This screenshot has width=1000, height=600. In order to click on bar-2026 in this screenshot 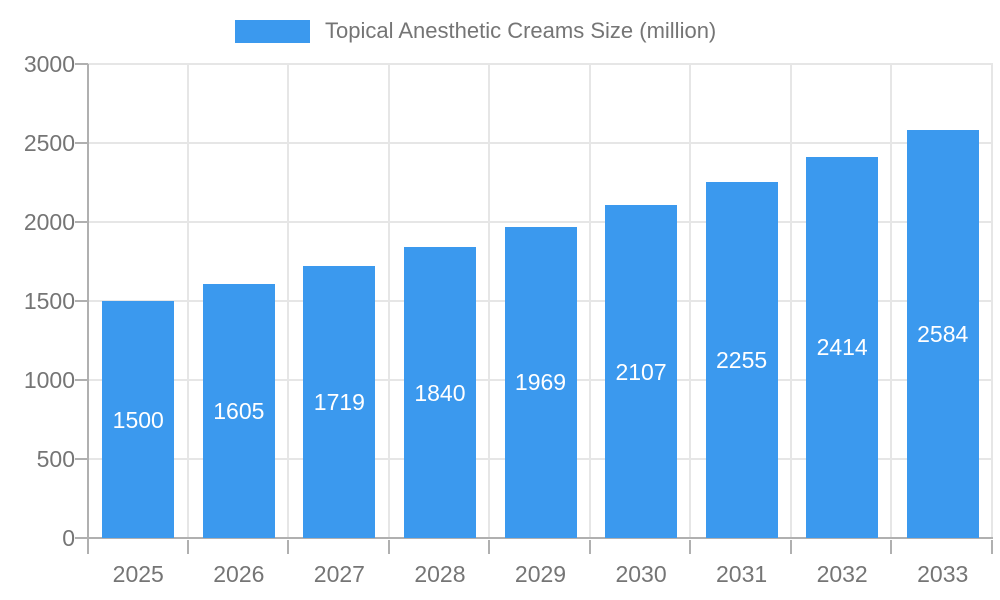, I will do `click(238, 411)`.